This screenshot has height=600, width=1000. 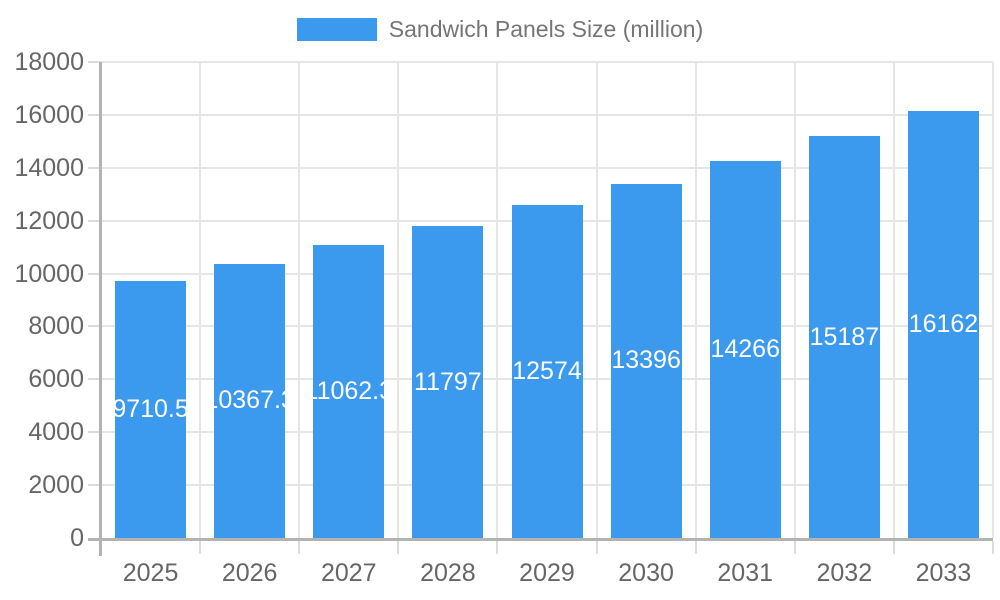 I want to click on bar-value-label: 9710.5, so click(x=151, y=409).